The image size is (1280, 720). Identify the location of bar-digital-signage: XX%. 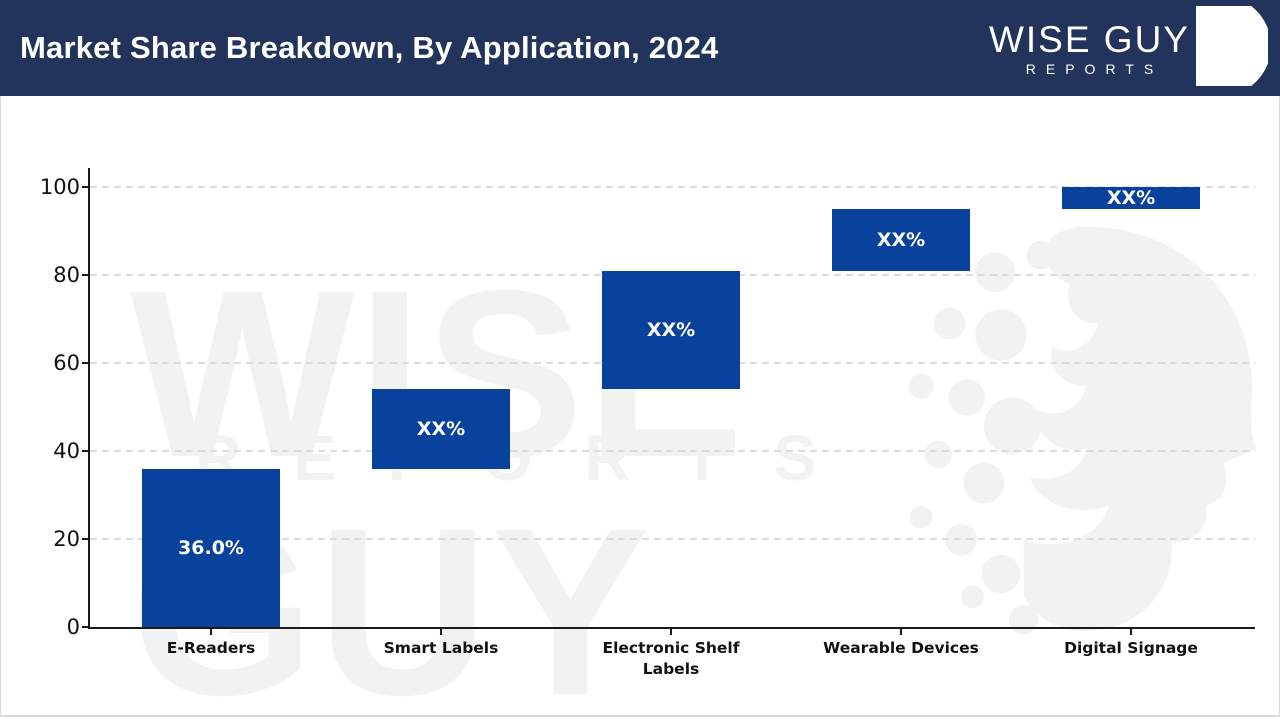
(1131, 198).